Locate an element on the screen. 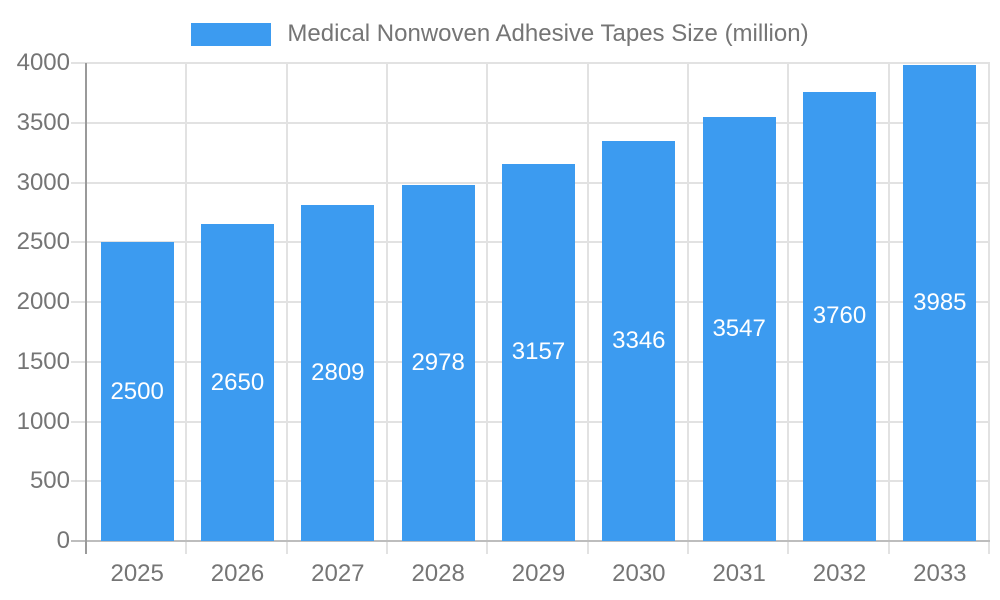 This screenshot has height=600, width=1000. bar-value-label: 3547 is located at coordinates (739, 329).